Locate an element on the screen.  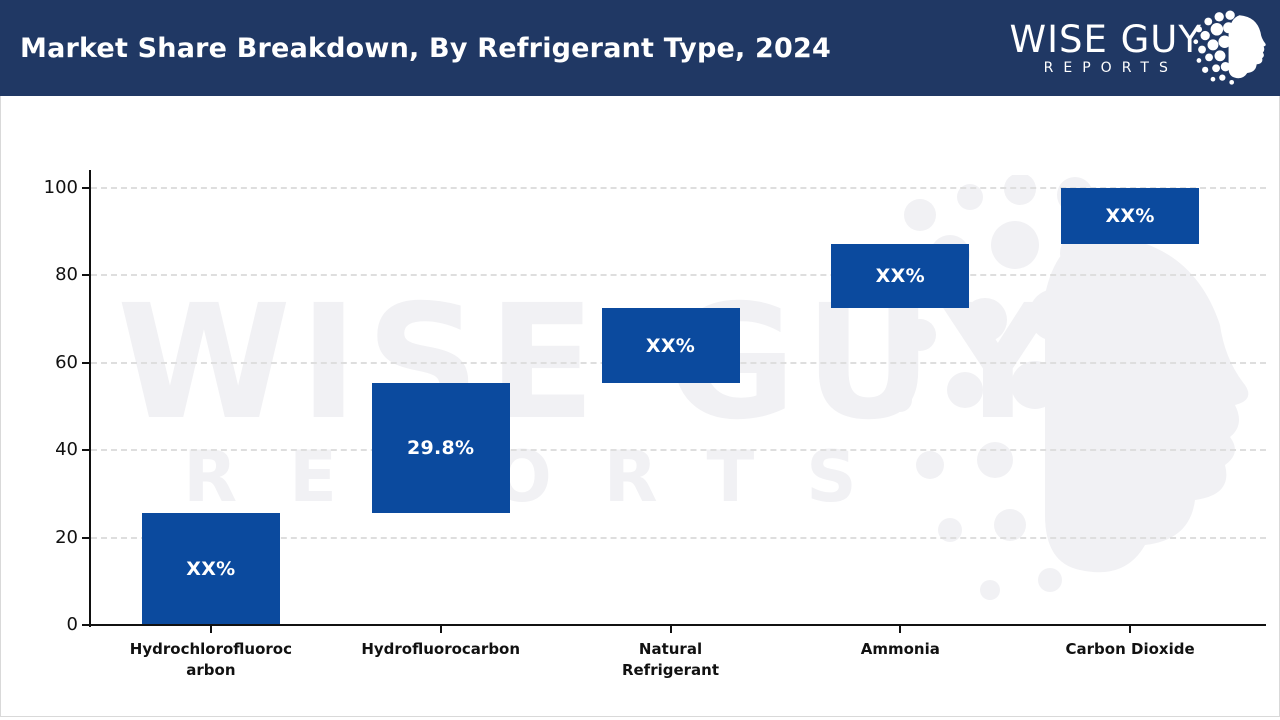
bar-natural-refrigerant: XX% is located at coordinates (670, 346).